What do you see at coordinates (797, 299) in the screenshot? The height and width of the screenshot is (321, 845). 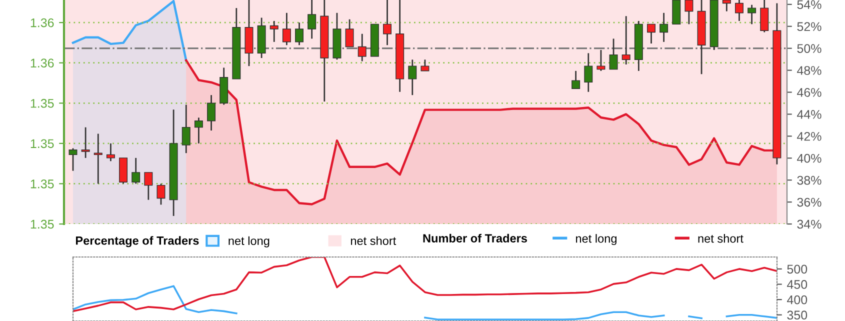 I see `y-tick-label: 400` at bounding box center [797, 299].